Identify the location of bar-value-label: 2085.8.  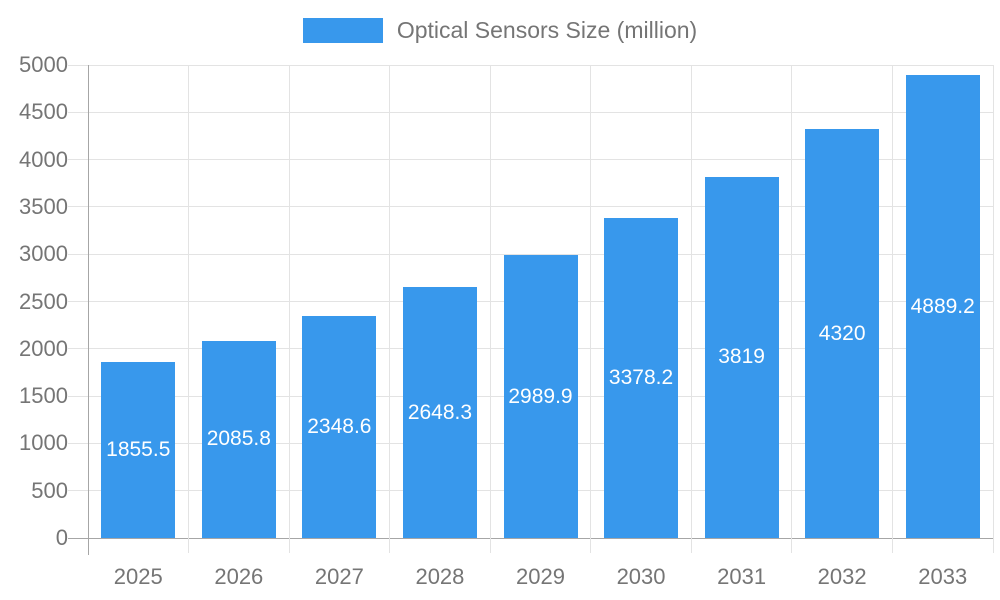
(238, 439).